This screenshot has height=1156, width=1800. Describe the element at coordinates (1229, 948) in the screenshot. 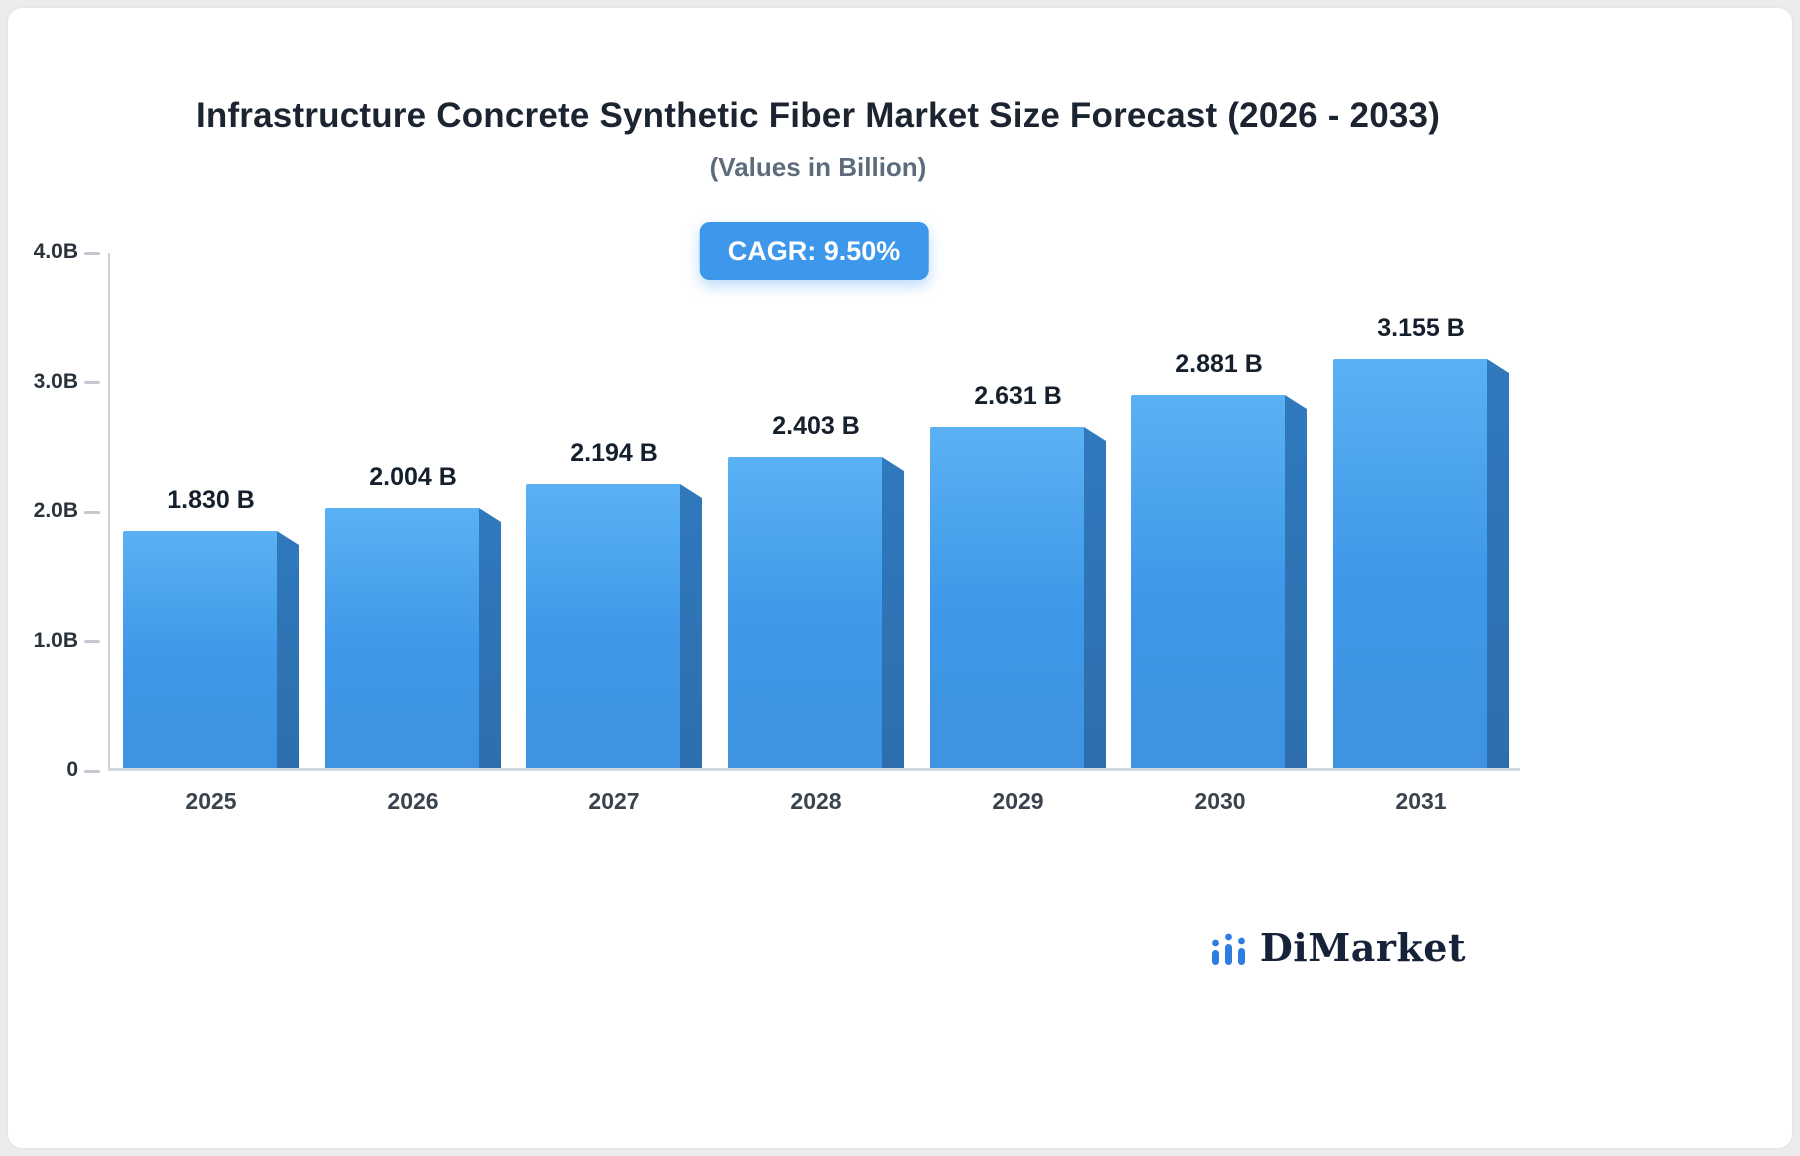

I see `bar-chart-icon` at that location.